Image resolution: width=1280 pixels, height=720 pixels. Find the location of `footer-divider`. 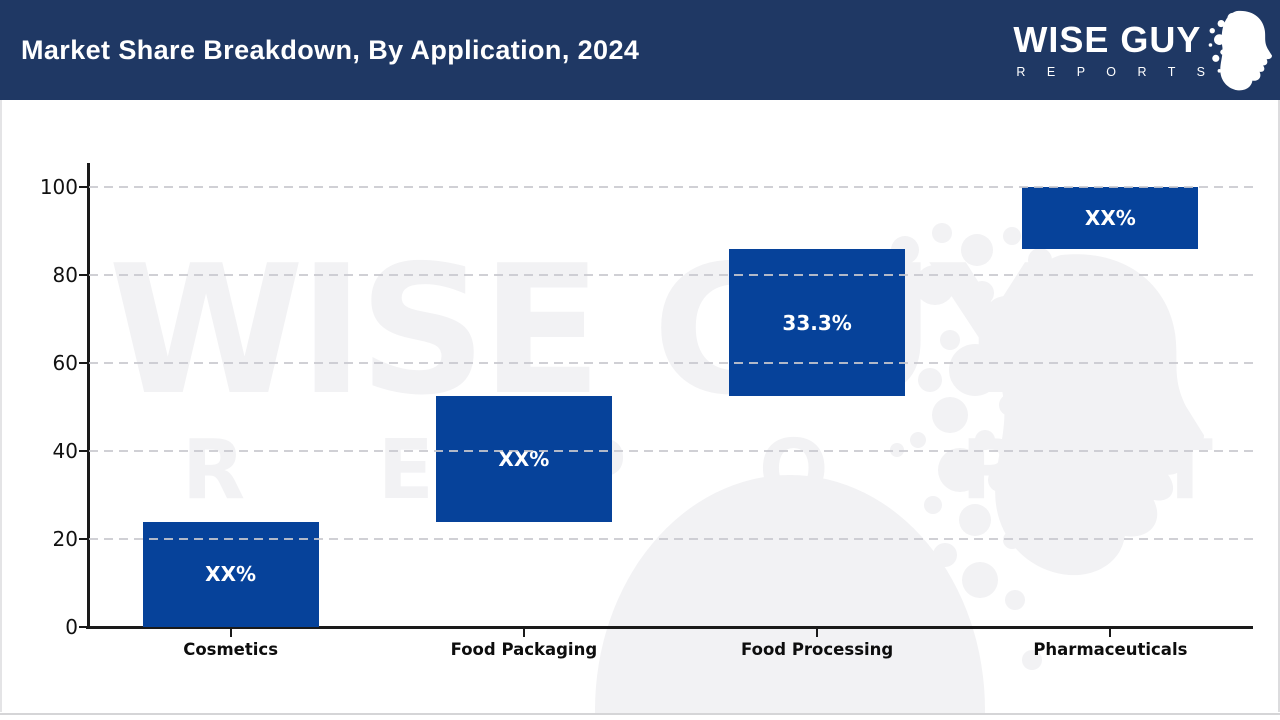

footer-divider is located at coordinates (640, 714).